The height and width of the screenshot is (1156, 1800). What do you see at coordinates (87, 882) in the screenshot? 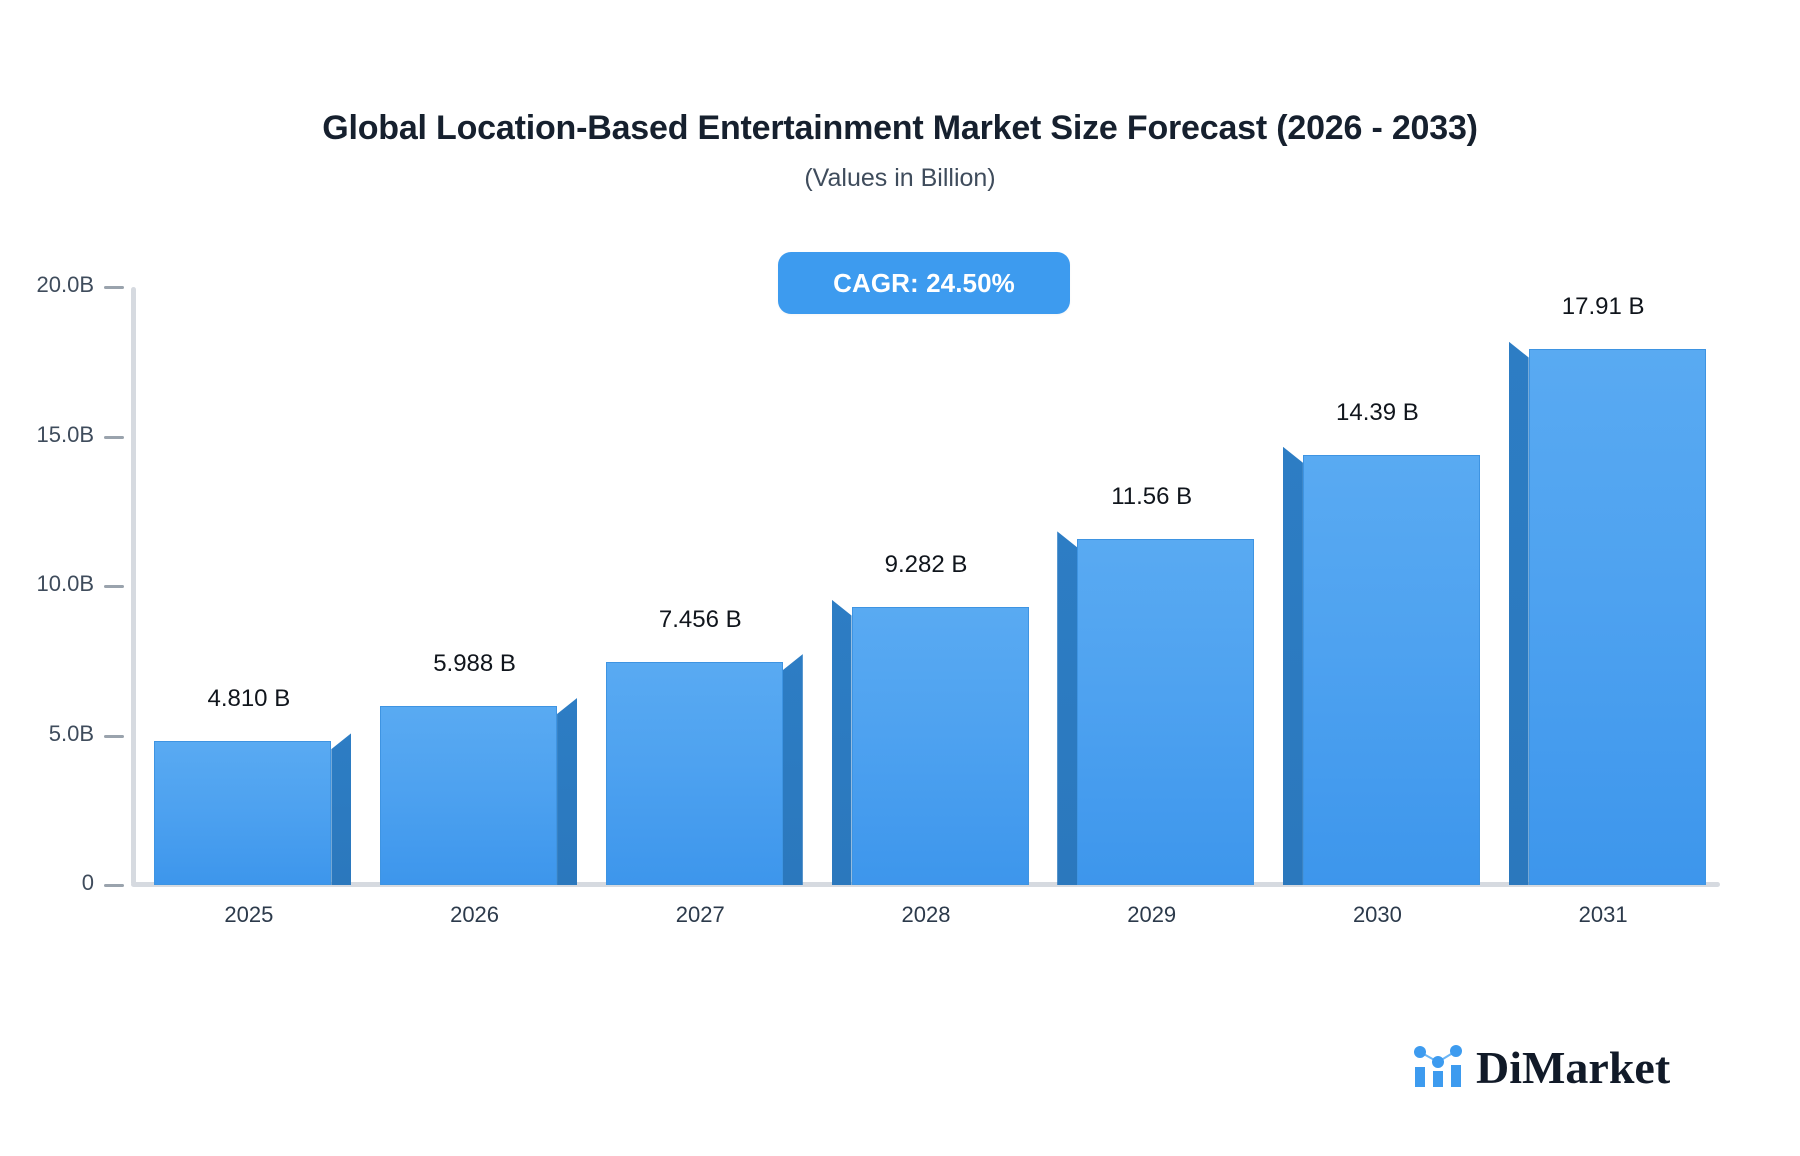
I see `y-axis-tick-label: 0` at bounding box center [87, 882].